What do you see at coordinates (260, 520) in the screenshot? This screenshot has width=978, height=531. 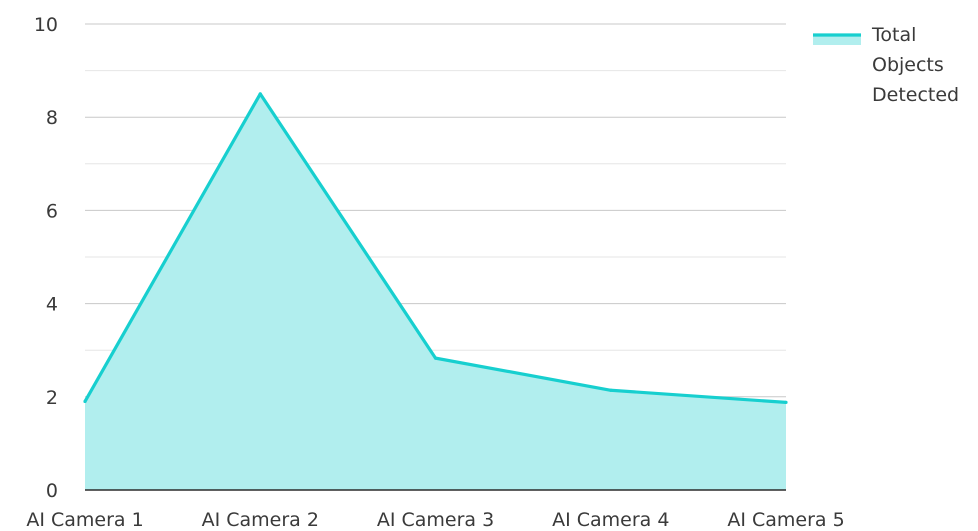 I see `x-tick-label: AI Camera 2` at bounding box center [260, 520].